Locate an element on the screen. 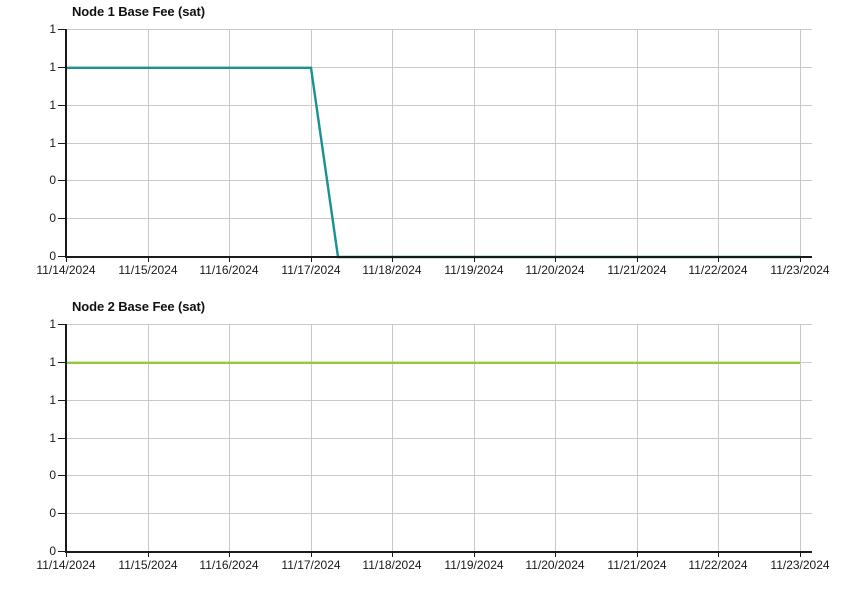  x-axis-line-node2 is located at coordinates (439, 552).